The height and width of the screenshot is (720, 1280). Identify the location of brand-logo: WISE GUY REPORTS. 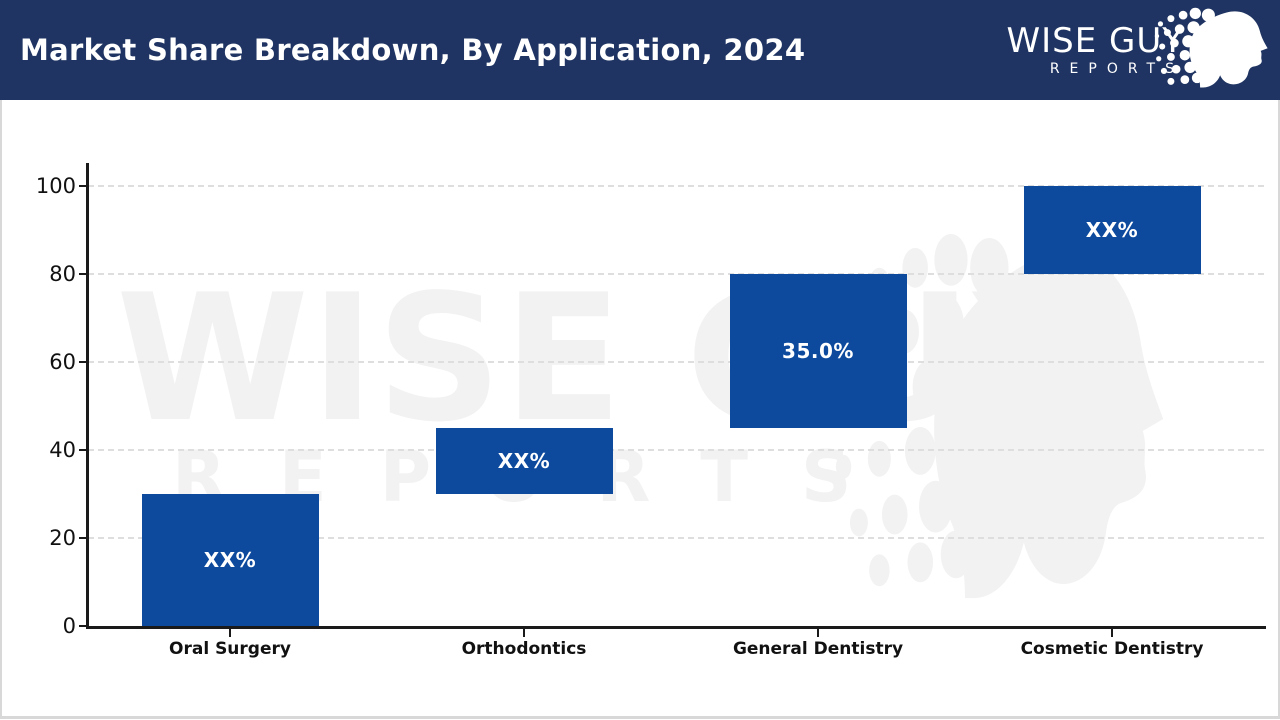
(1143, 50).